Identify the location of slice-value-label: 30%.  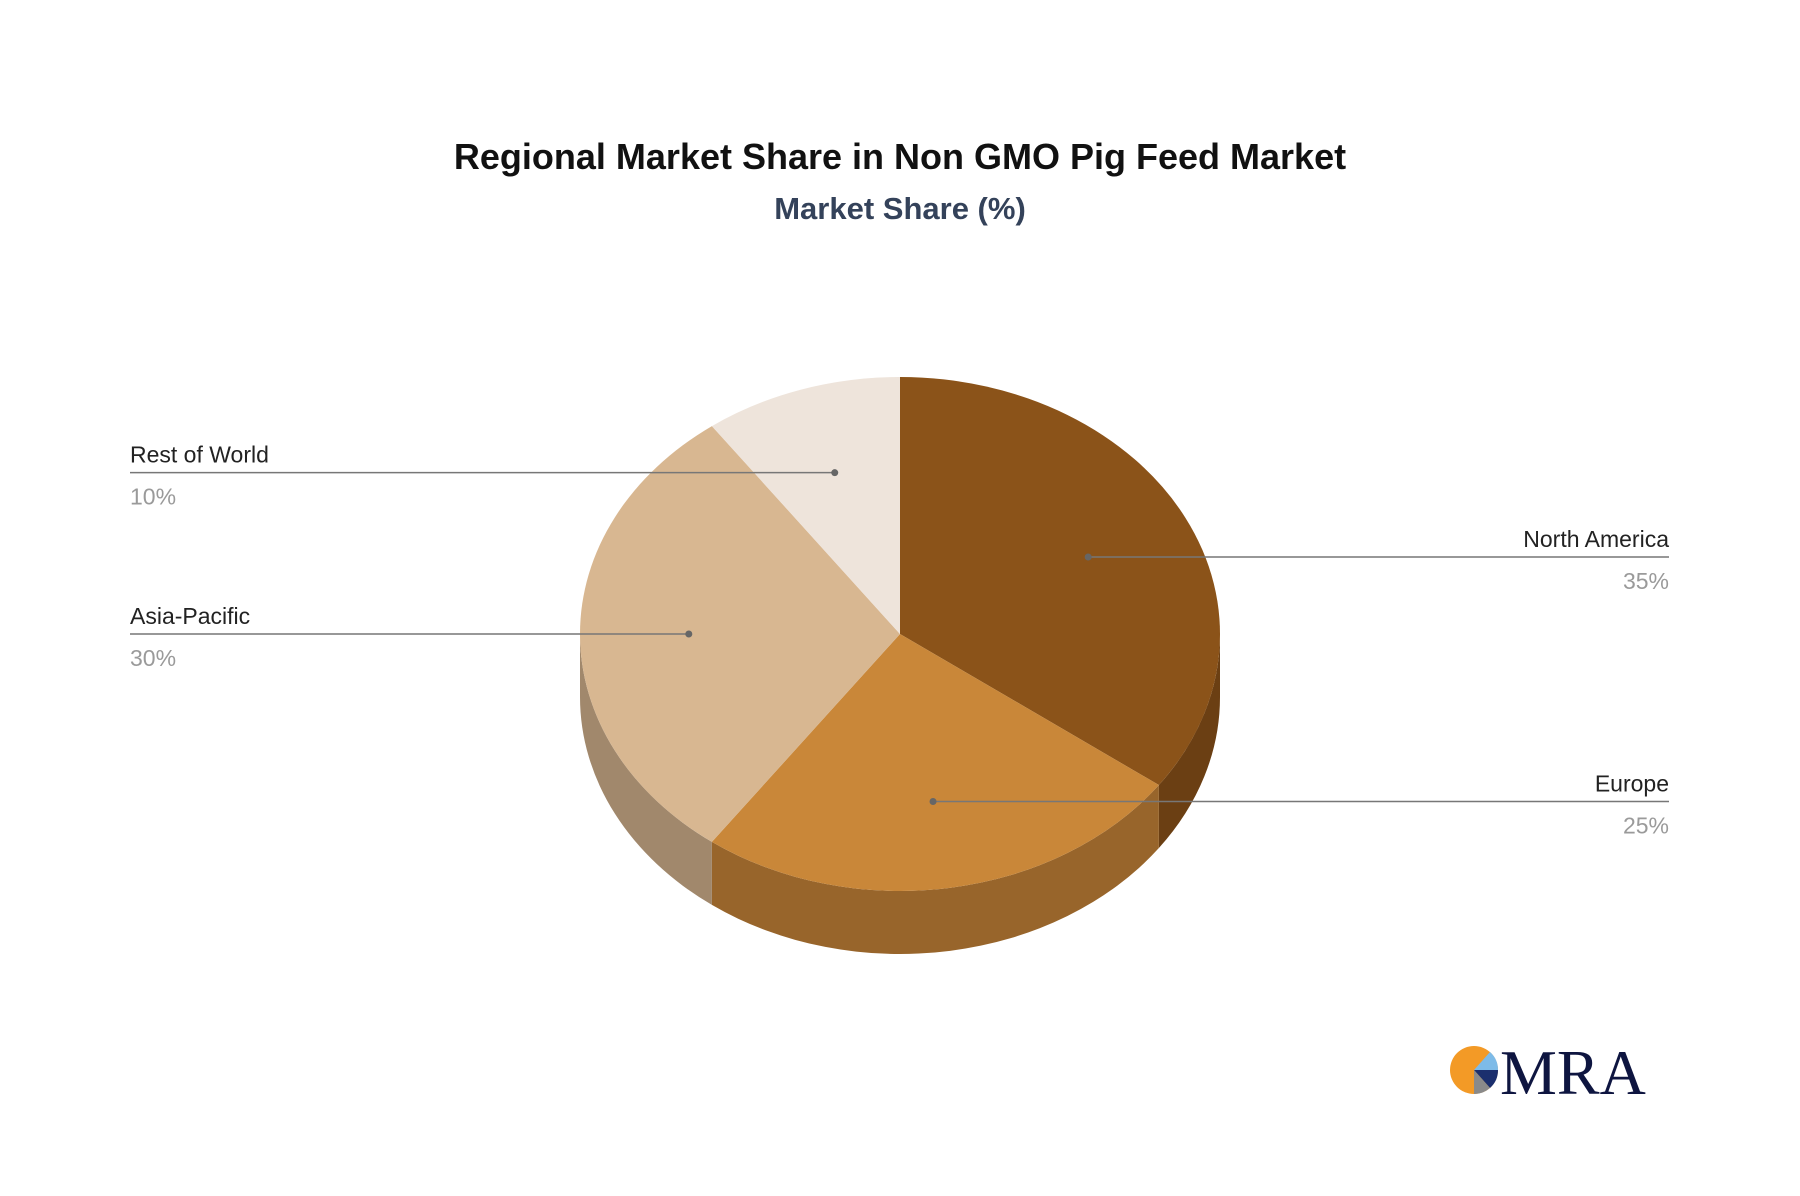
(153, 658).